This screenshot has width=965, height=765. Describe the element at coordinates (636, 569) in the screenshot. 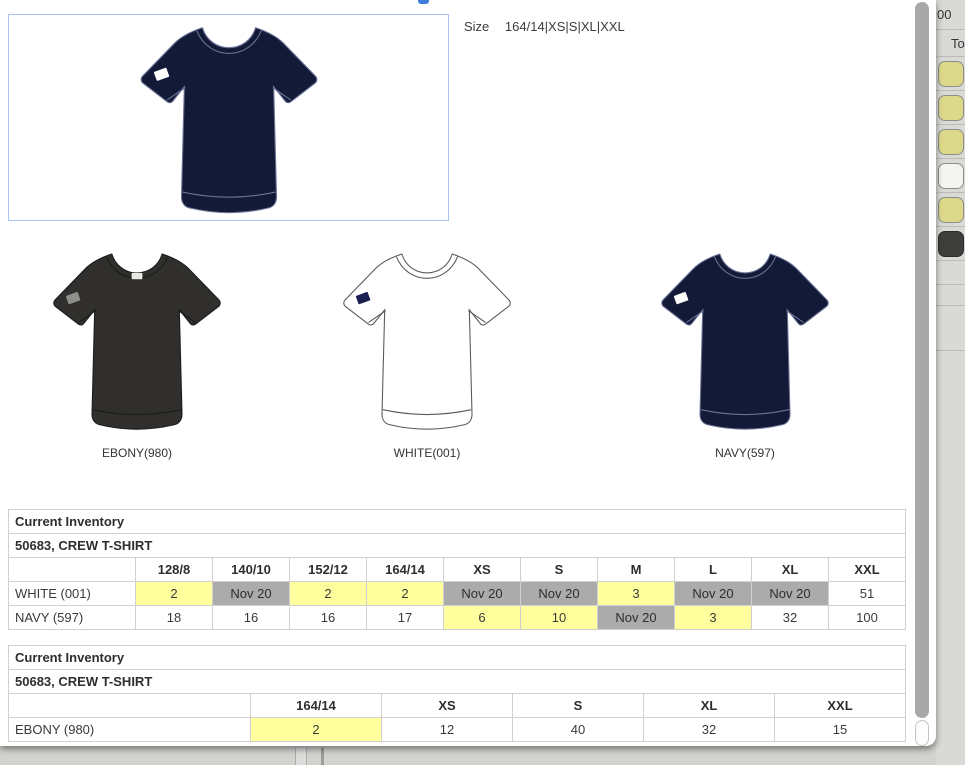

I see `col-header: M` at that location.